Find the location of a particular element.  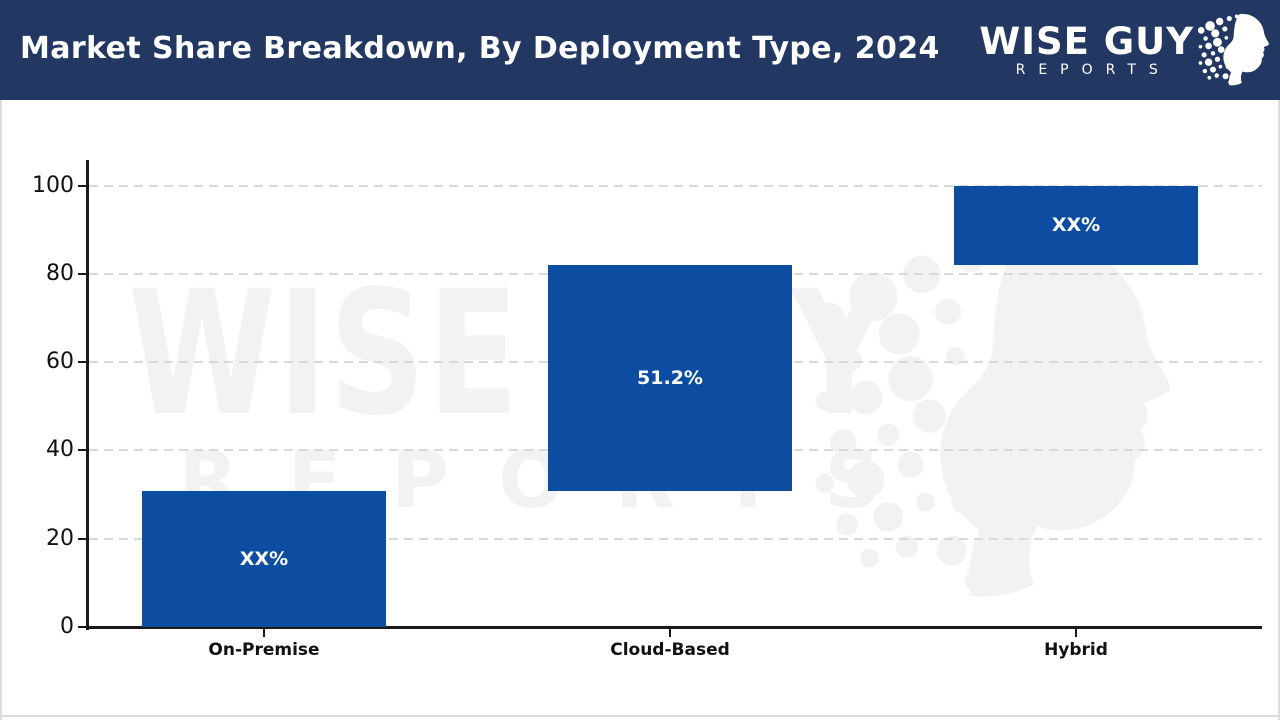

logo-subtitle: REPORTS is located at coordinates (1093, 70).